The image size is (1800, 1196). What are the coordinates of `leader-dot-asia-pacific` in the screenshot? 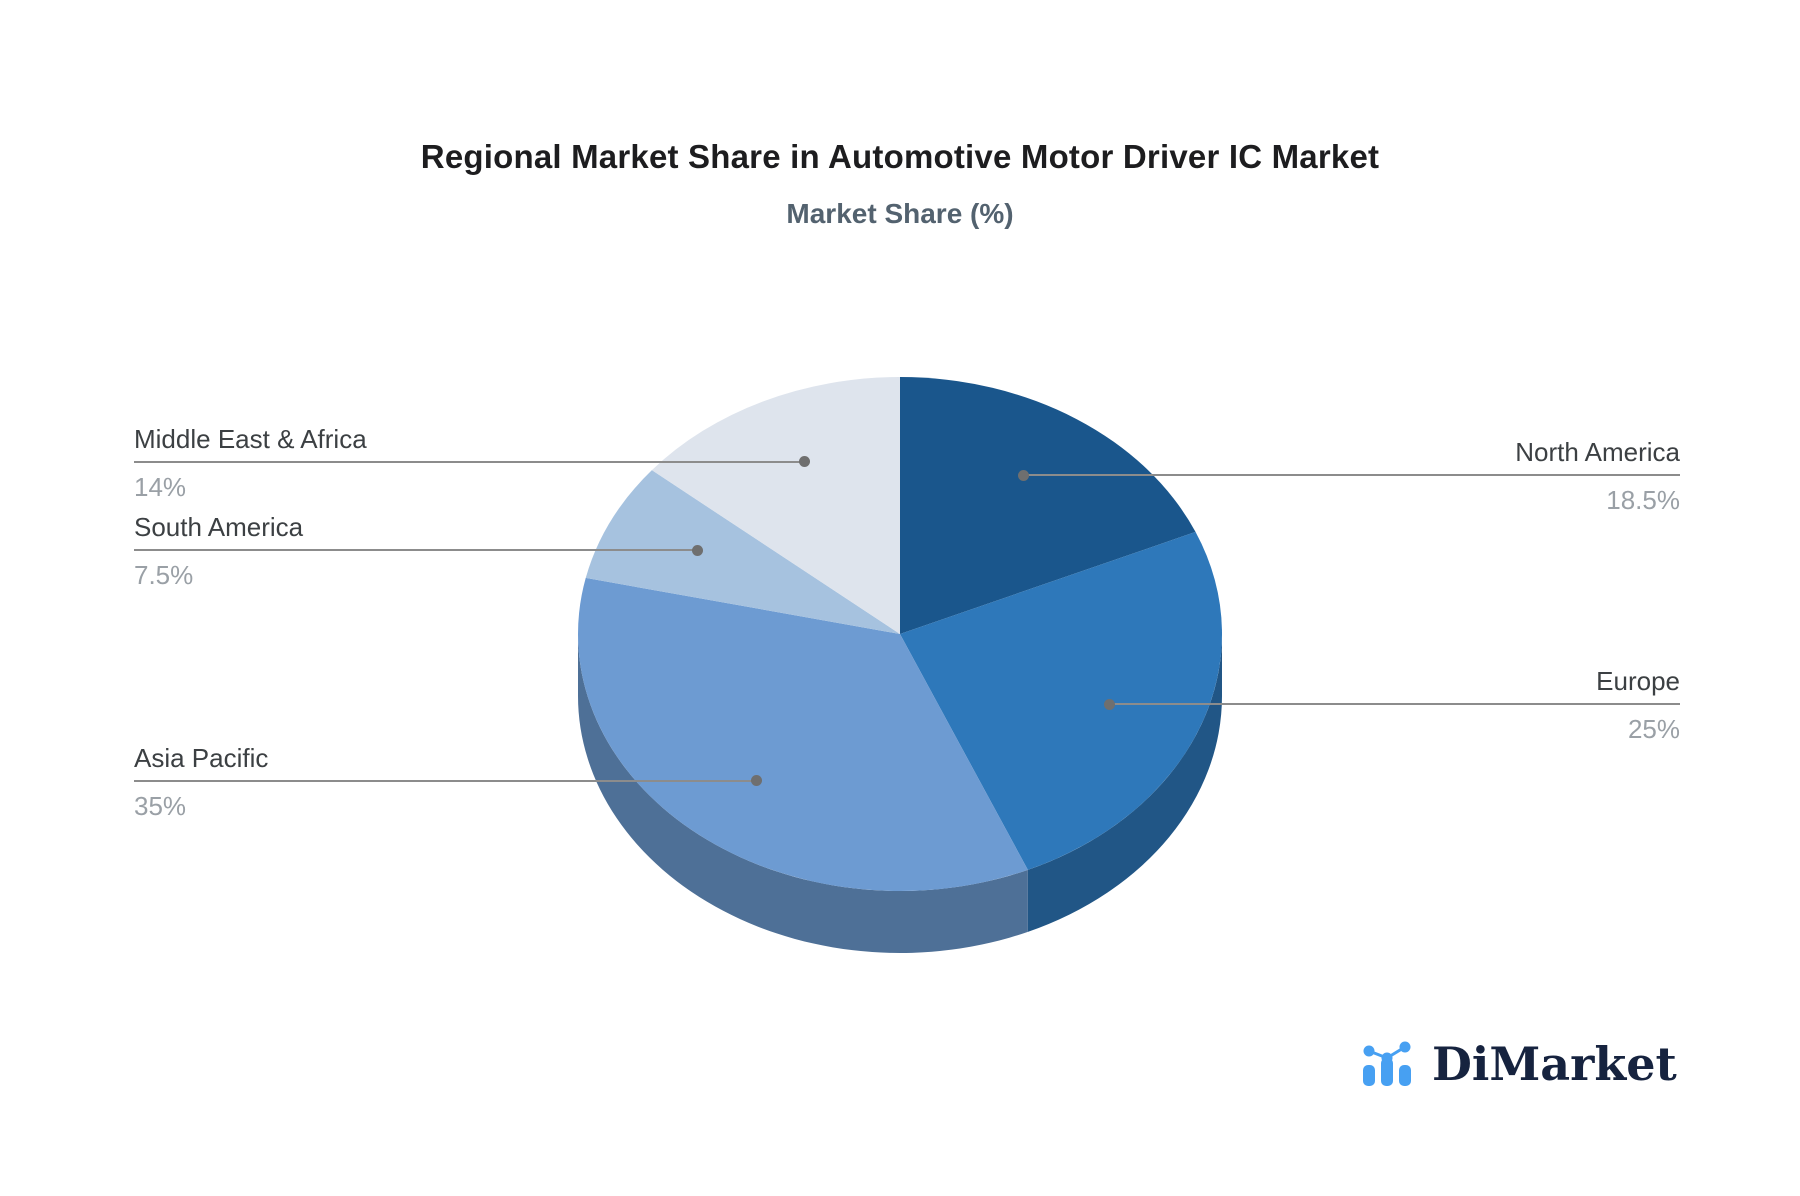 It's located at (756, 781).